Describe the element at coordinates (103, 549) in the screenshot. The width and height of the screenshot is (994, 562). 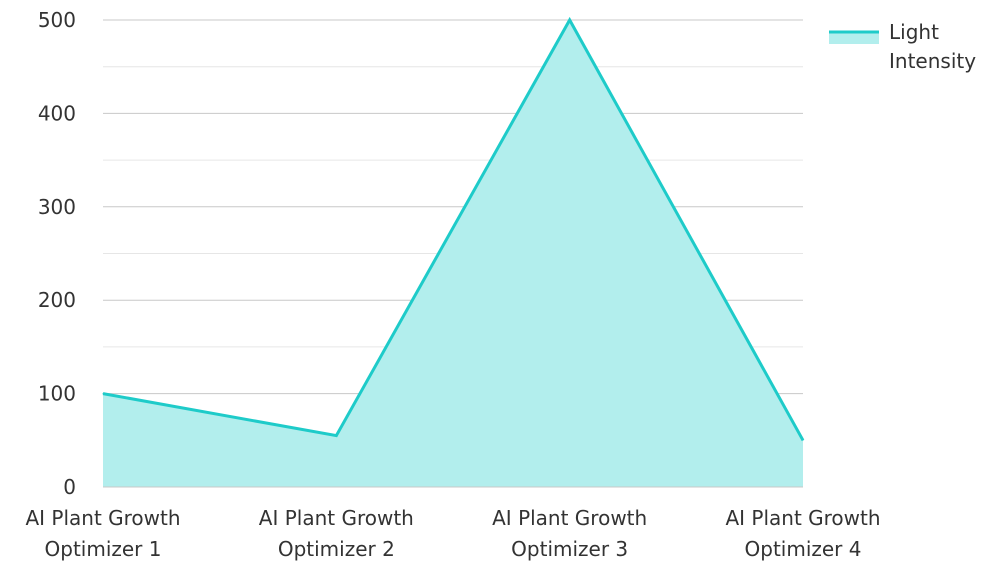
I see `x-tick-label-line: Optimizer 1` at that location.